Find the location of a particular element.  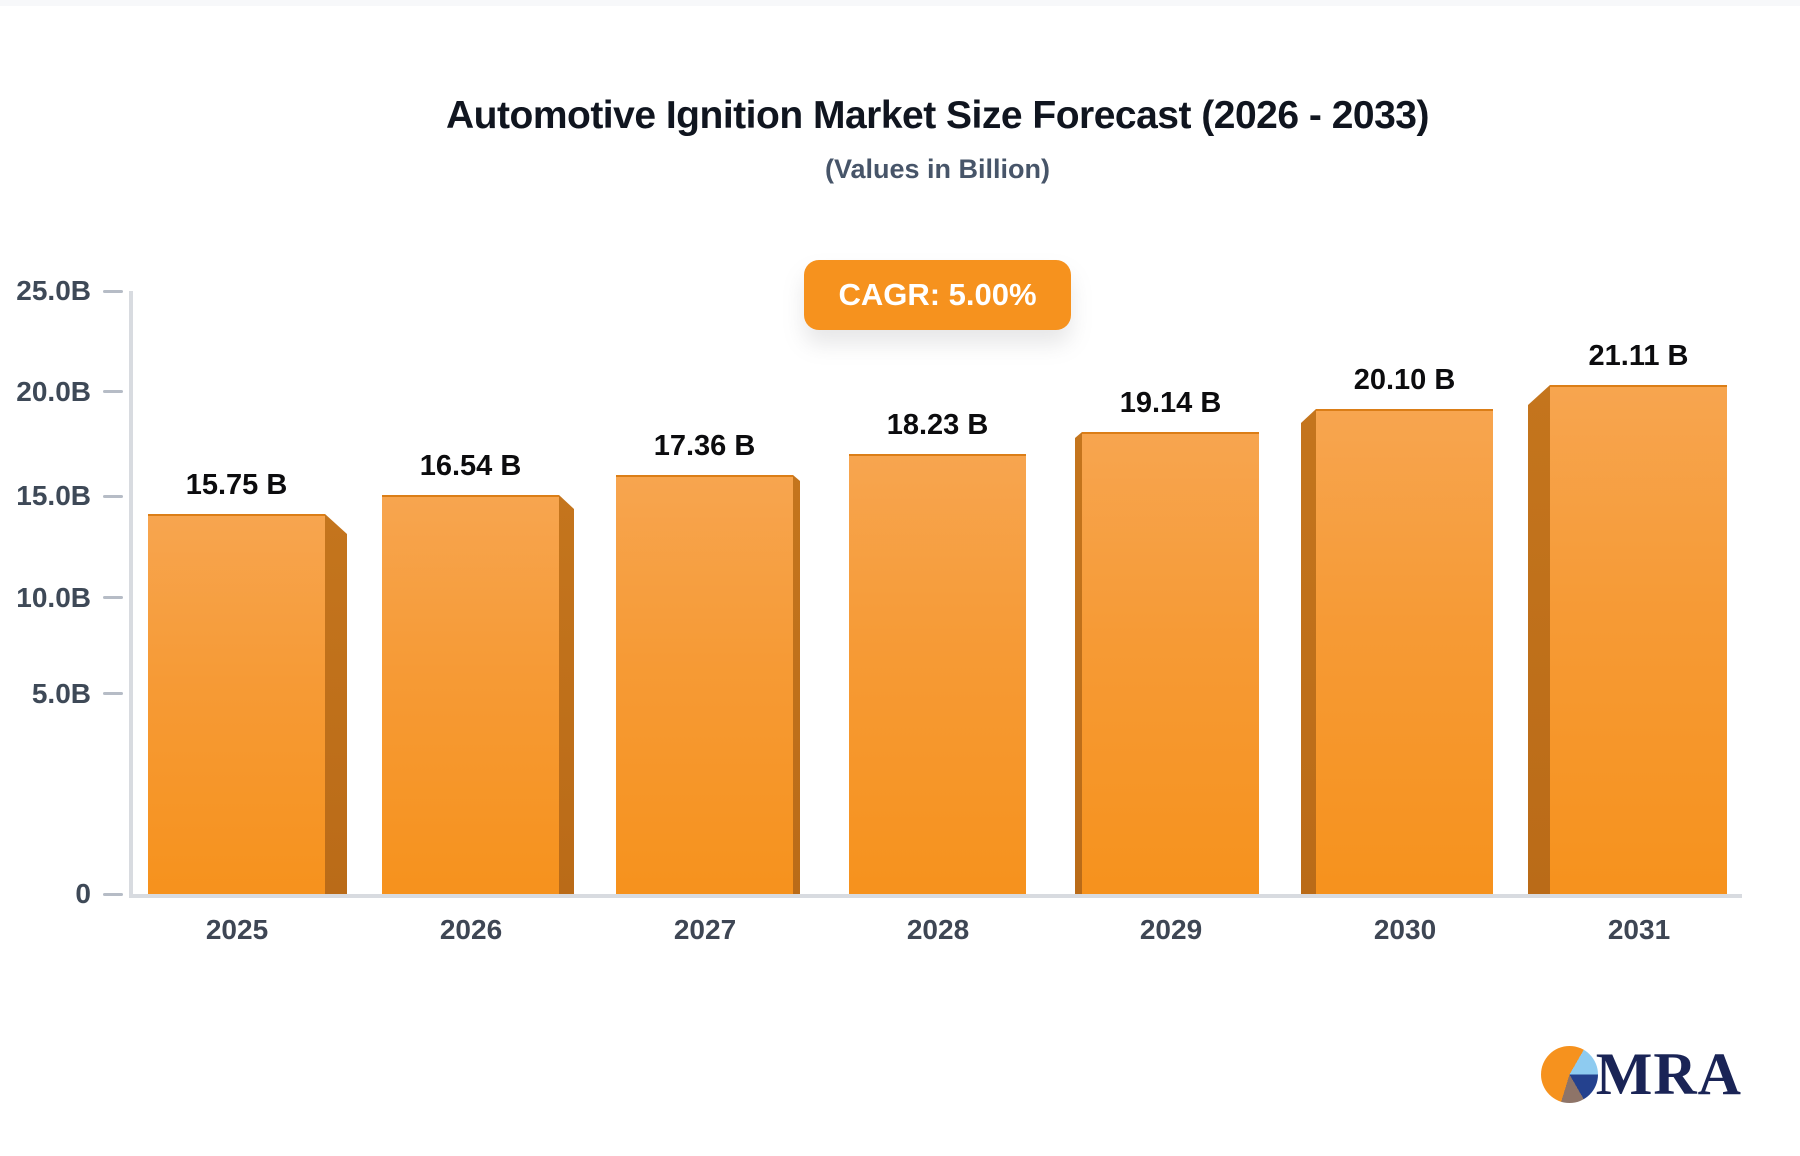

bar-value-label: 15.75 B is located at coordinates (236, 485).